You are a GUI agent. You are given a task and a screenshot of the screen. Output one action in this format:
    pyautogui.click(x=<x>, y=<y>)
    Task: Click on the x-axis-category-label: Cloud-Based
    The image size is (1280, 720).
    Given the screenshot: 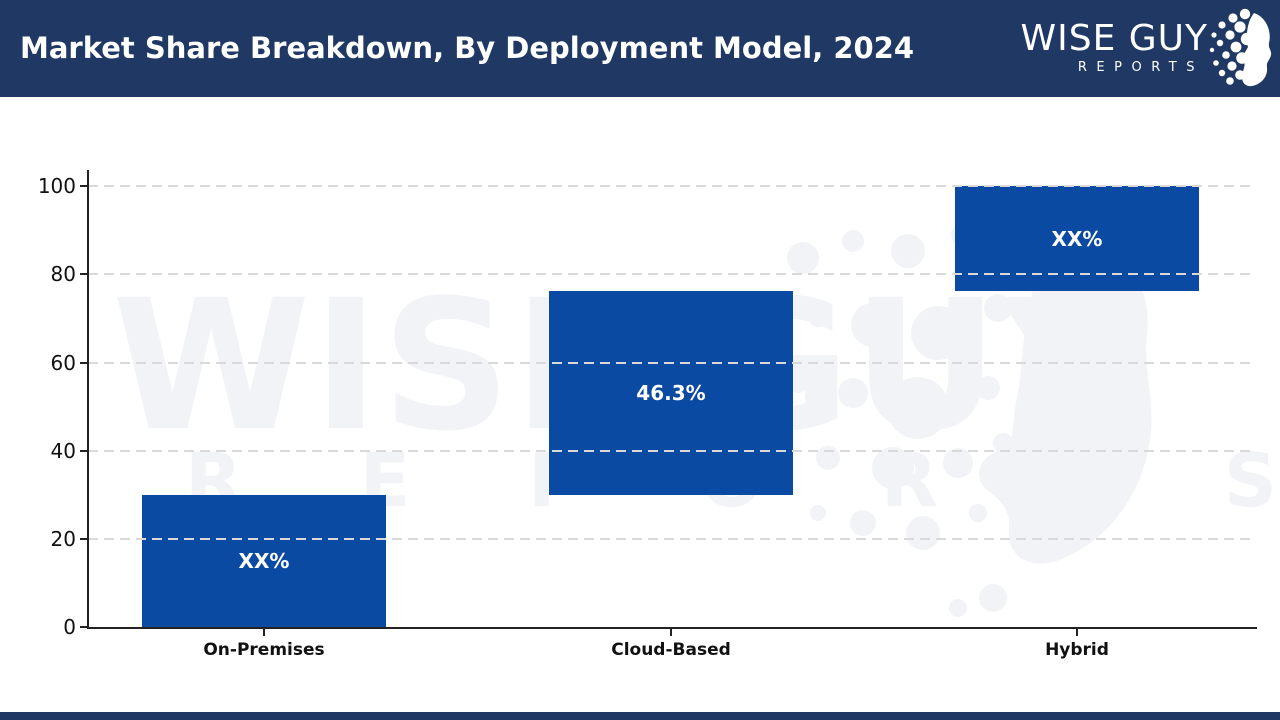 What is the action you would take?
    pyautogui.click(x=671, y=650)
    